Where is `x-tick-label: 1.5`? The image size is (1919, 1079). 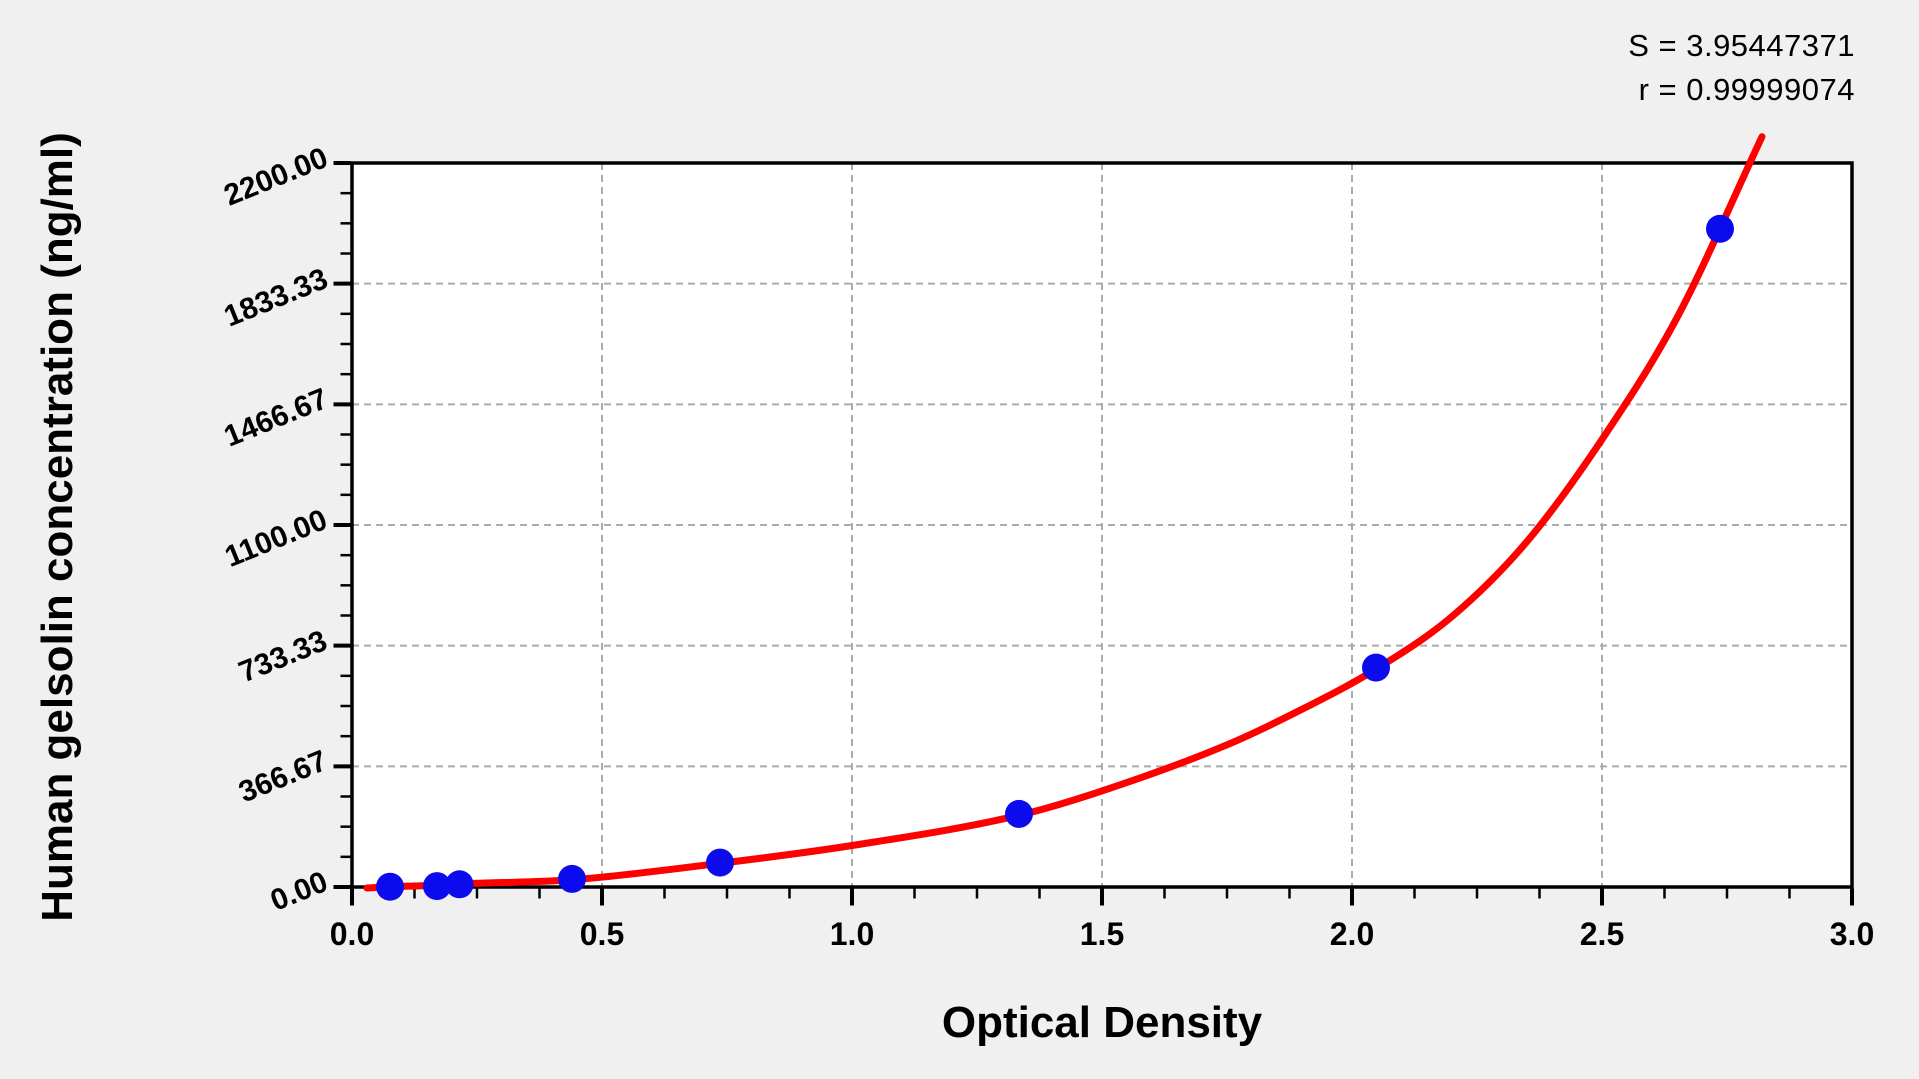
x-tick-label: 1.5 is located at coordinates (1102, 934).